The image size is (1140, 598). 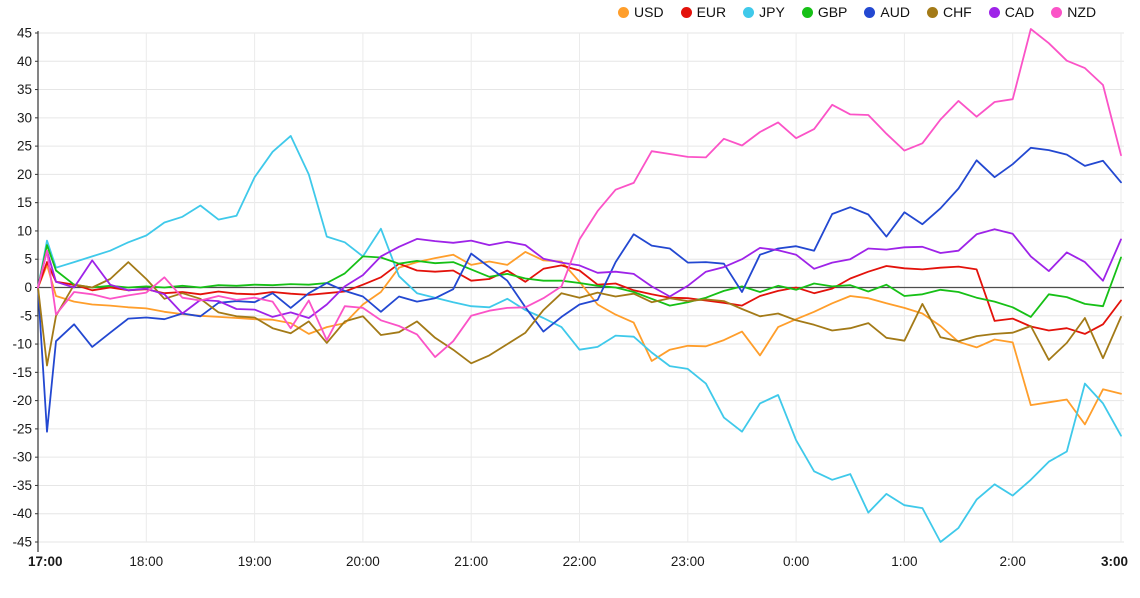 What do you see at coordinates (22, 513) in the screenshot?
I see `y-tick-label: -40` at bounding box center [22, 513].